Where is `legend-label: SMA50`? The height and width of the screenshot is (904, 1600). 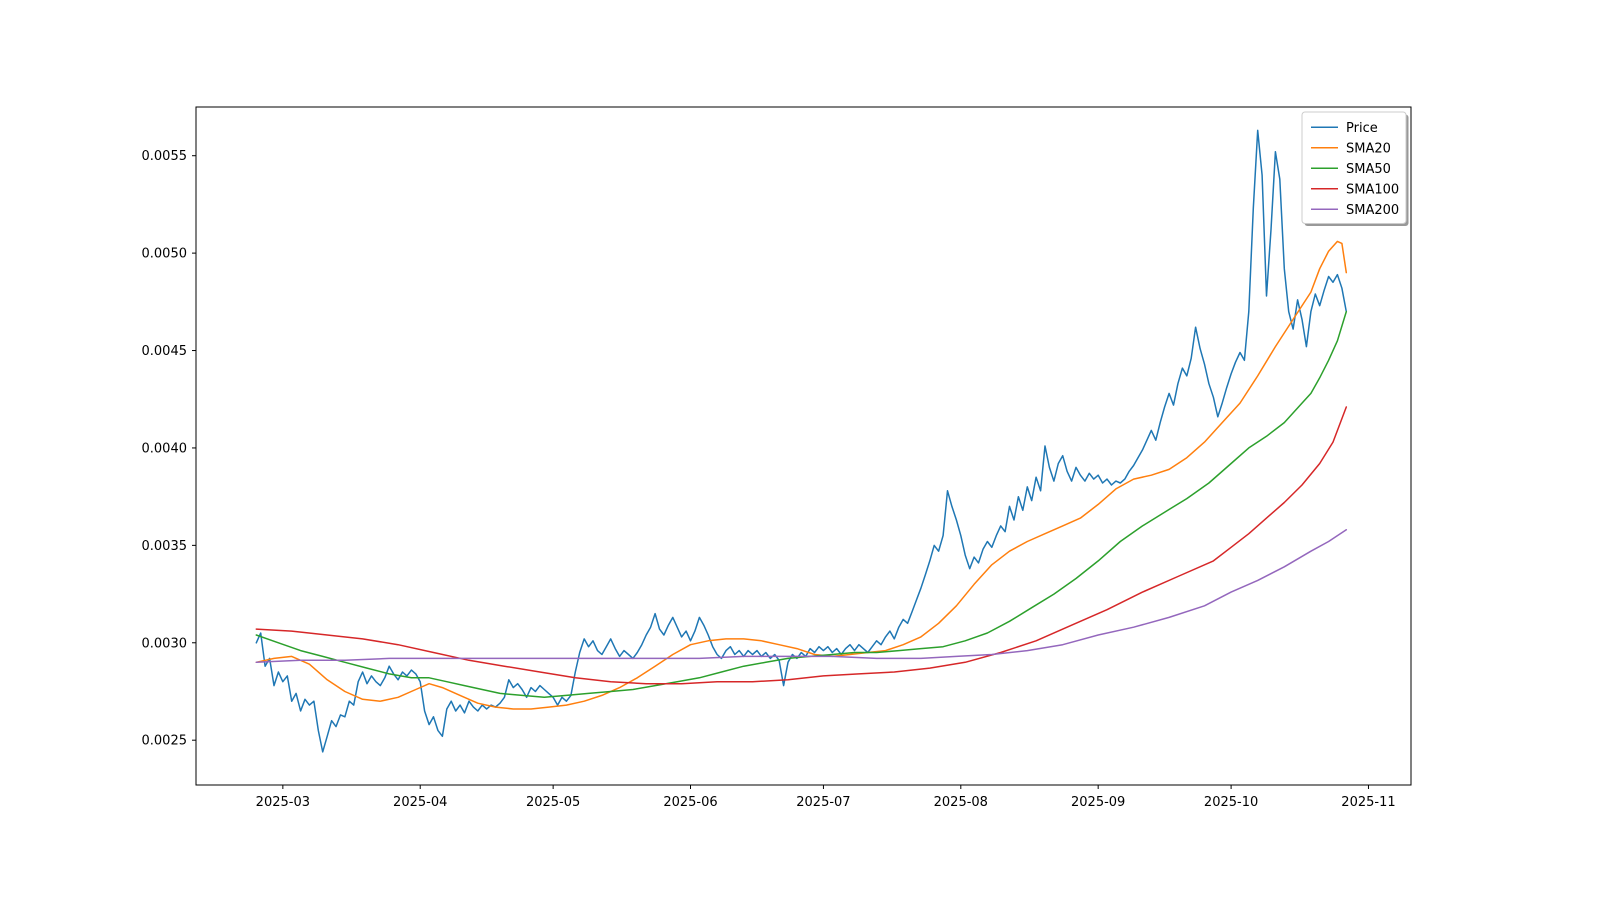 legend-label: SMA50 is located at coordinates (1368, 169).